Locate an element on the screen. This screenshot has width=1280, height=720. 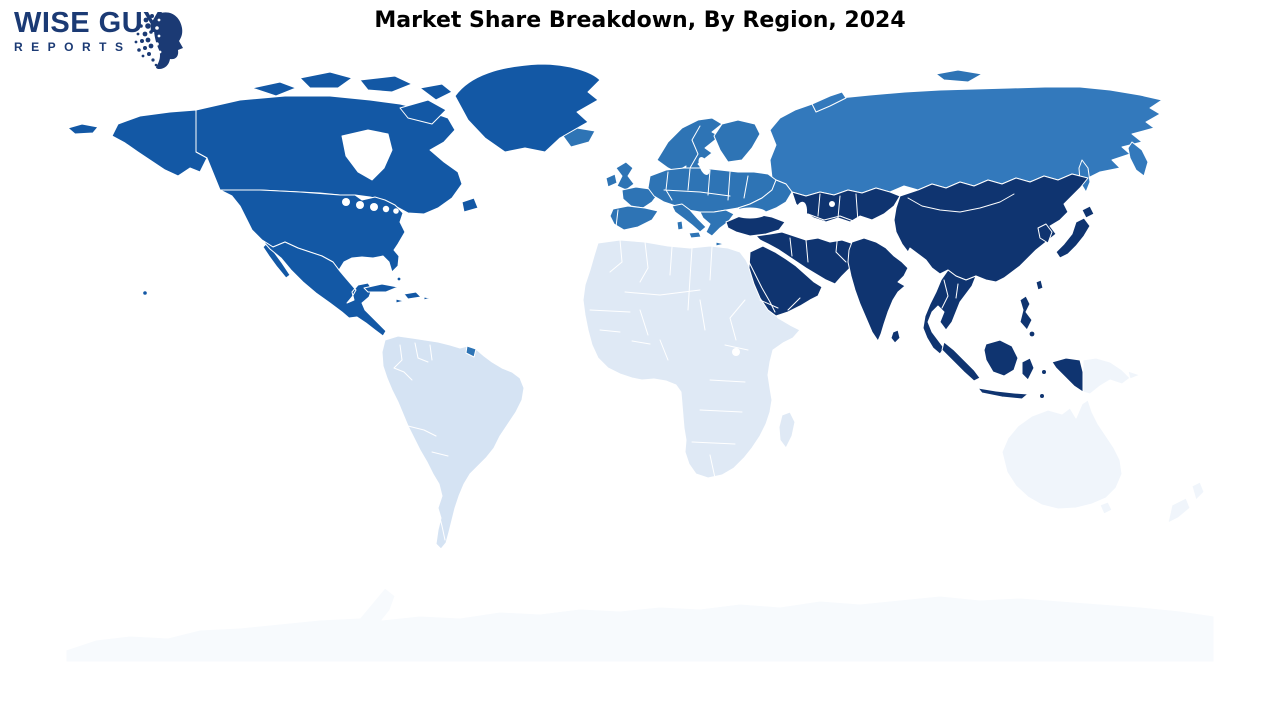
baltic-sea is located at coordinates (704, 166).